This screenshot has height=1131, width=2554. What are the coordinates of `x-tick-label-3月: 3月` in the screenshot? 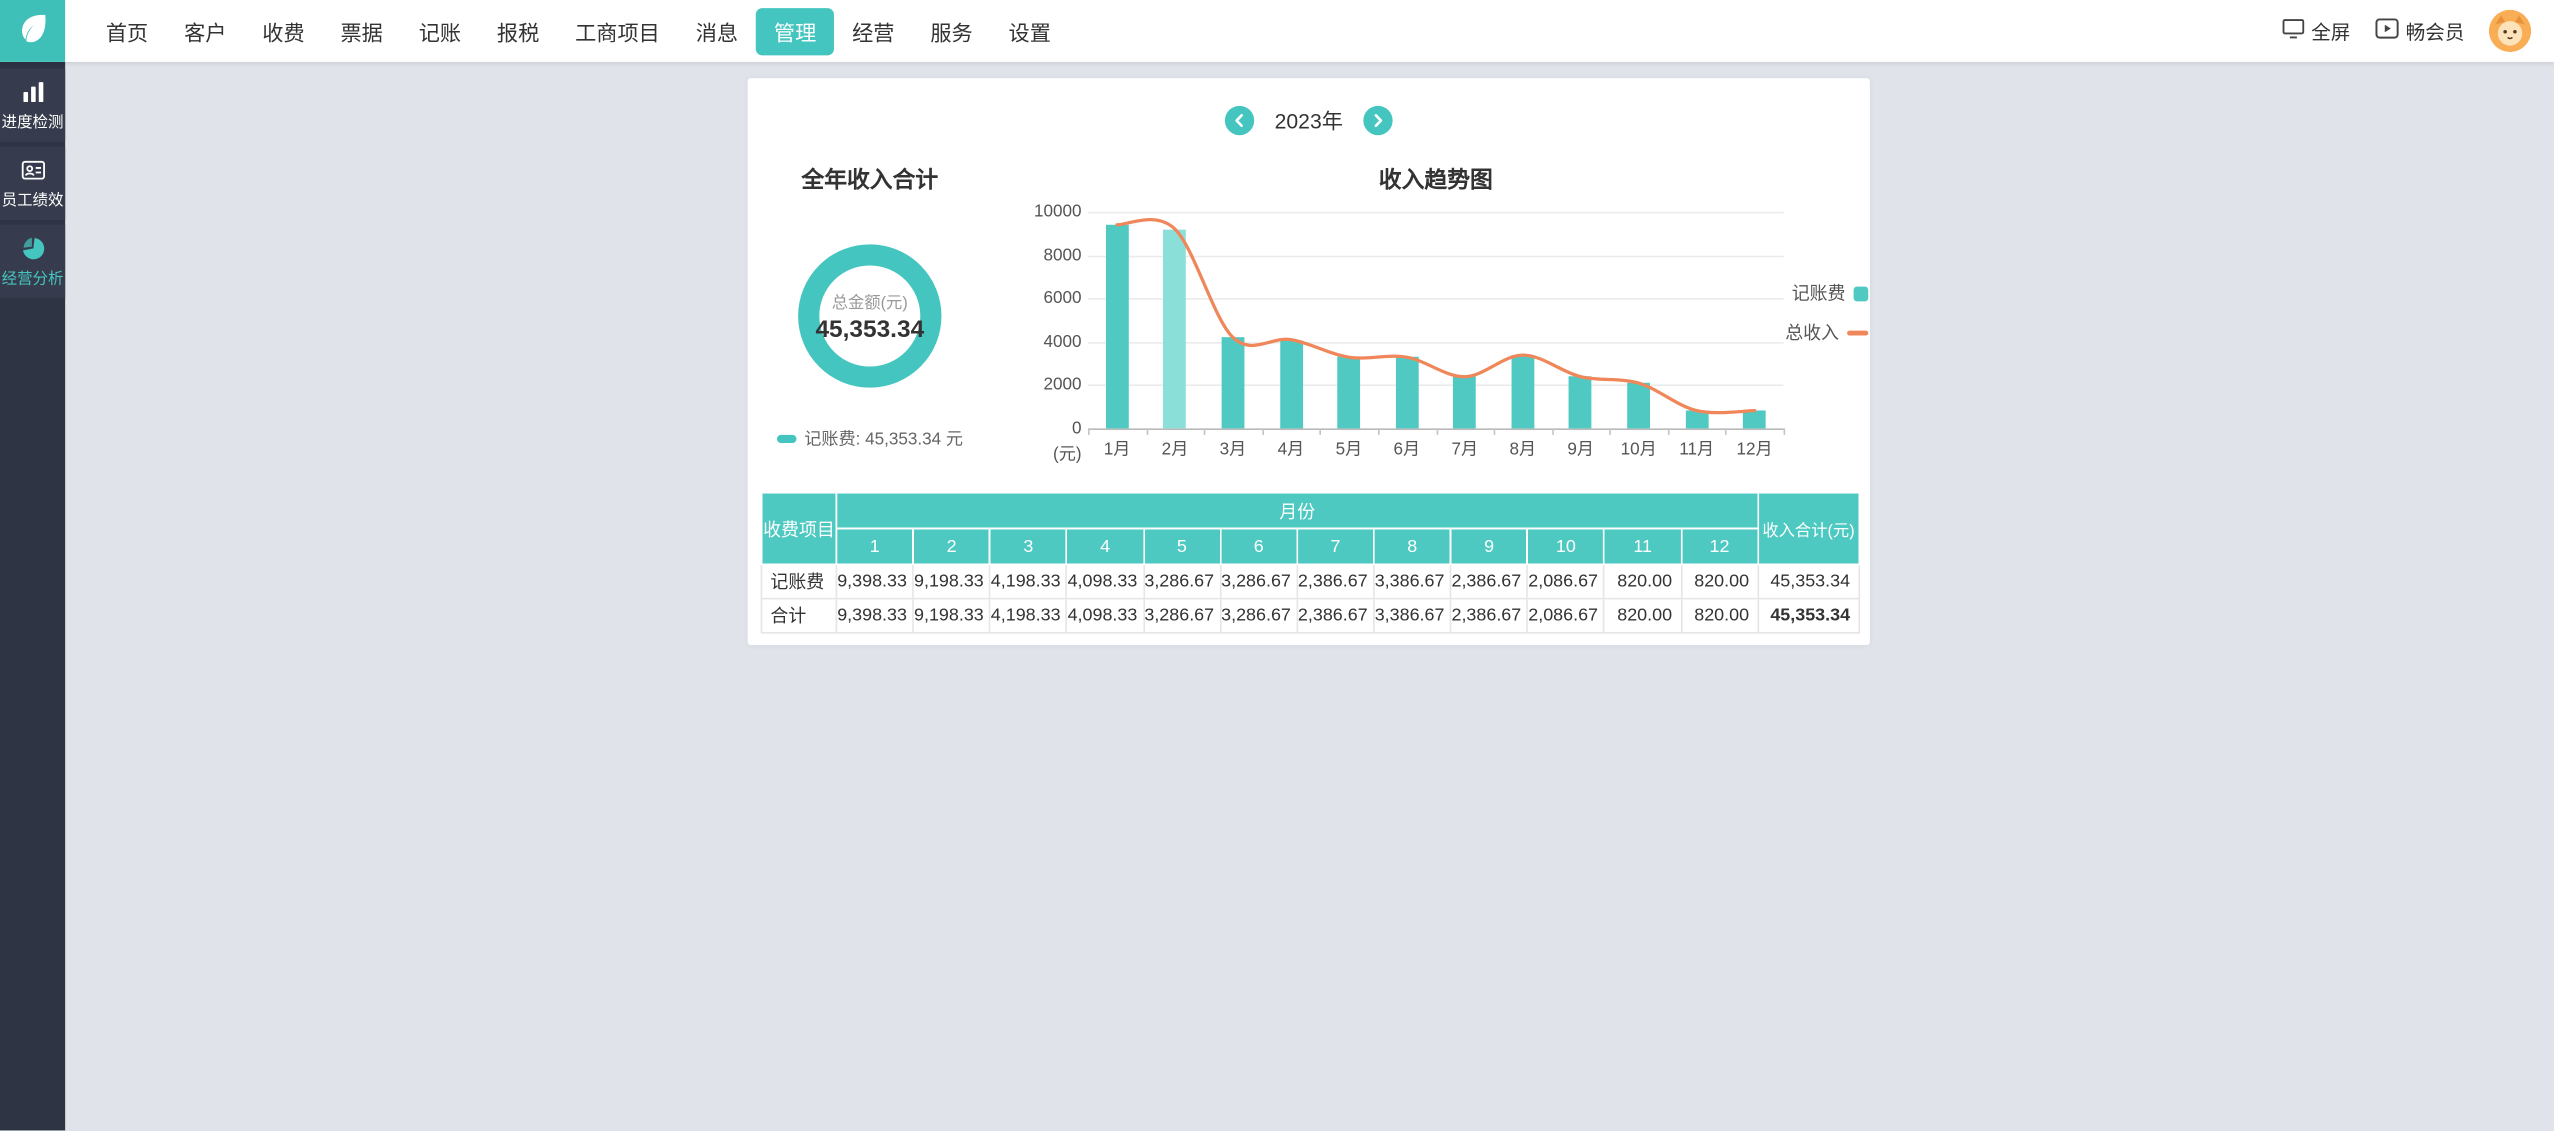 It's located at (1233, 449).